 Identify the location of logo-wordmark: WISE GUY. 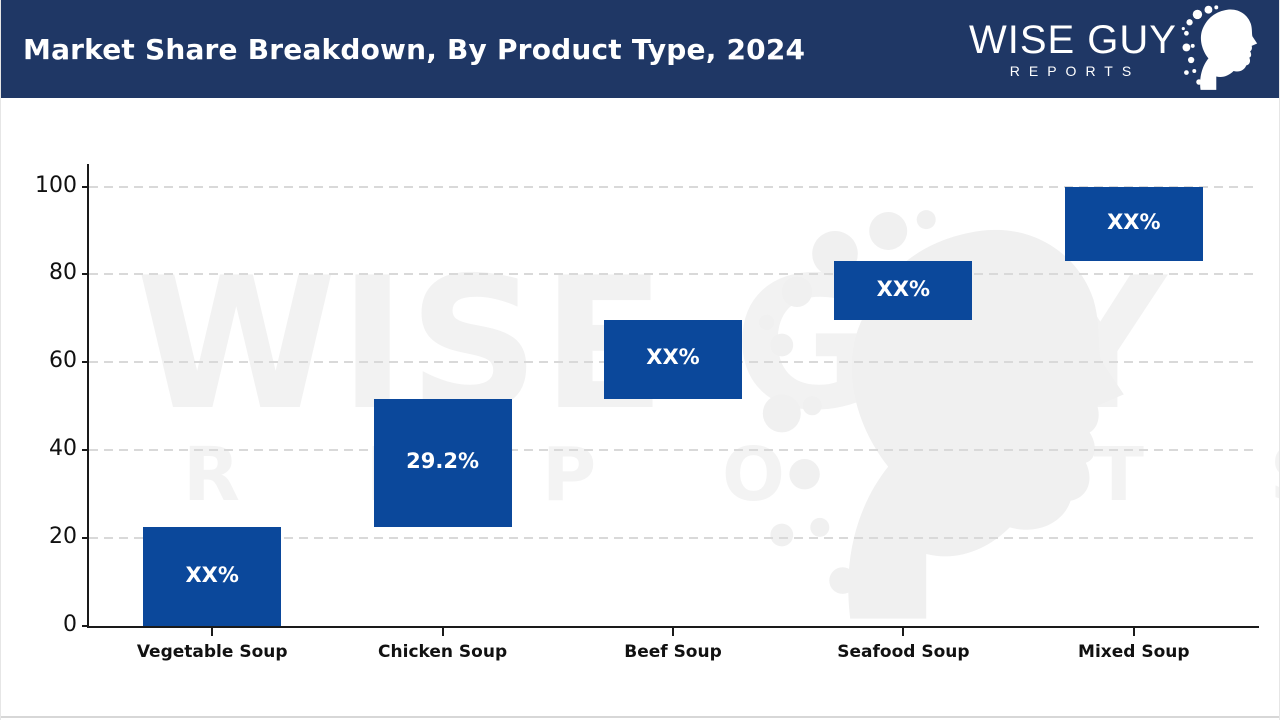
(1072, 40).